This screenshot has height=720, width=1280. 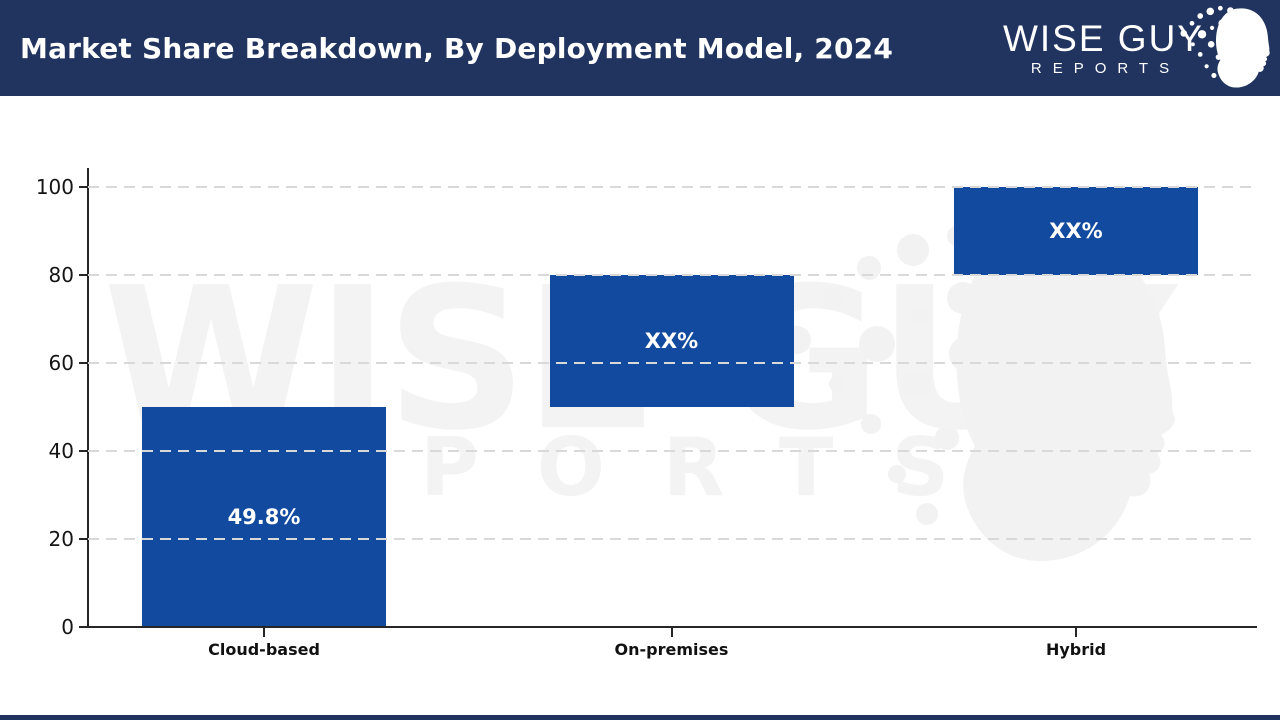 What do you see at coordinates (1076, 649) in the screenshot?
I see `x-tick-label: Hybrid` at bounding box center [1076, 649].